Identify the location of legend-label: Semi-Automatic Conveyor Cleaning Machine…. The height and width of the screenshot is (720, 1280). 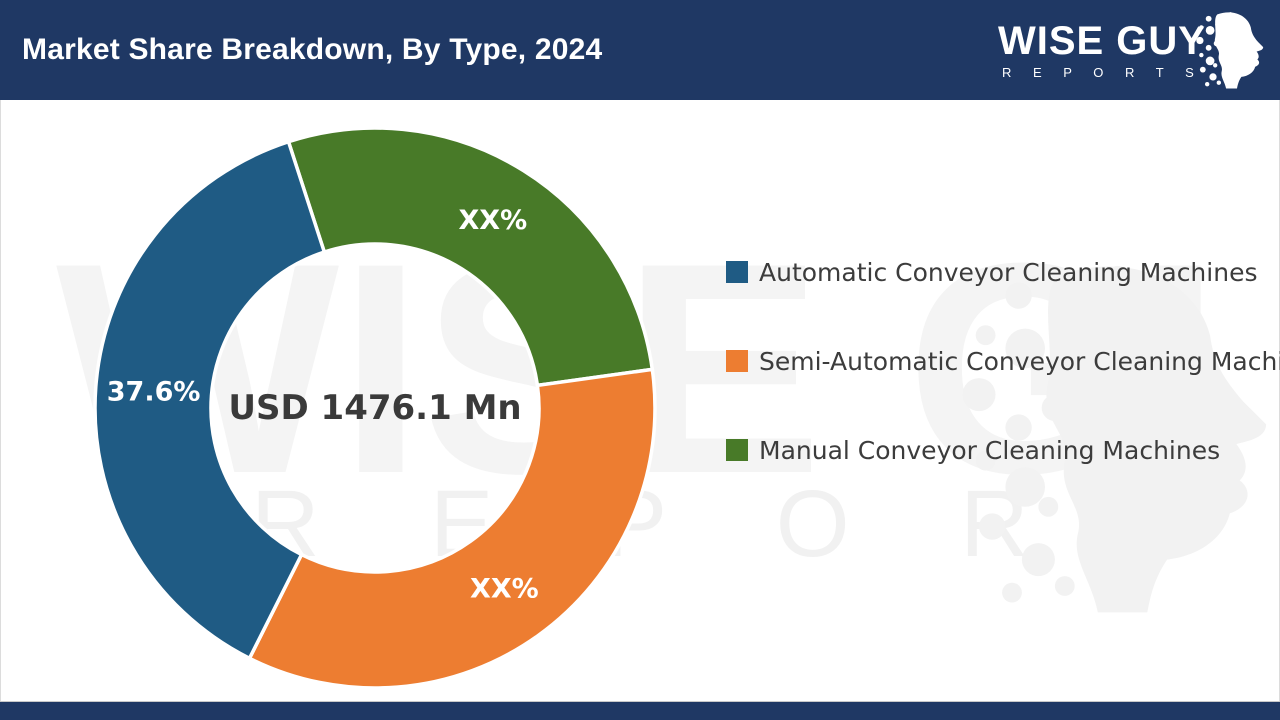
(1019, 361).